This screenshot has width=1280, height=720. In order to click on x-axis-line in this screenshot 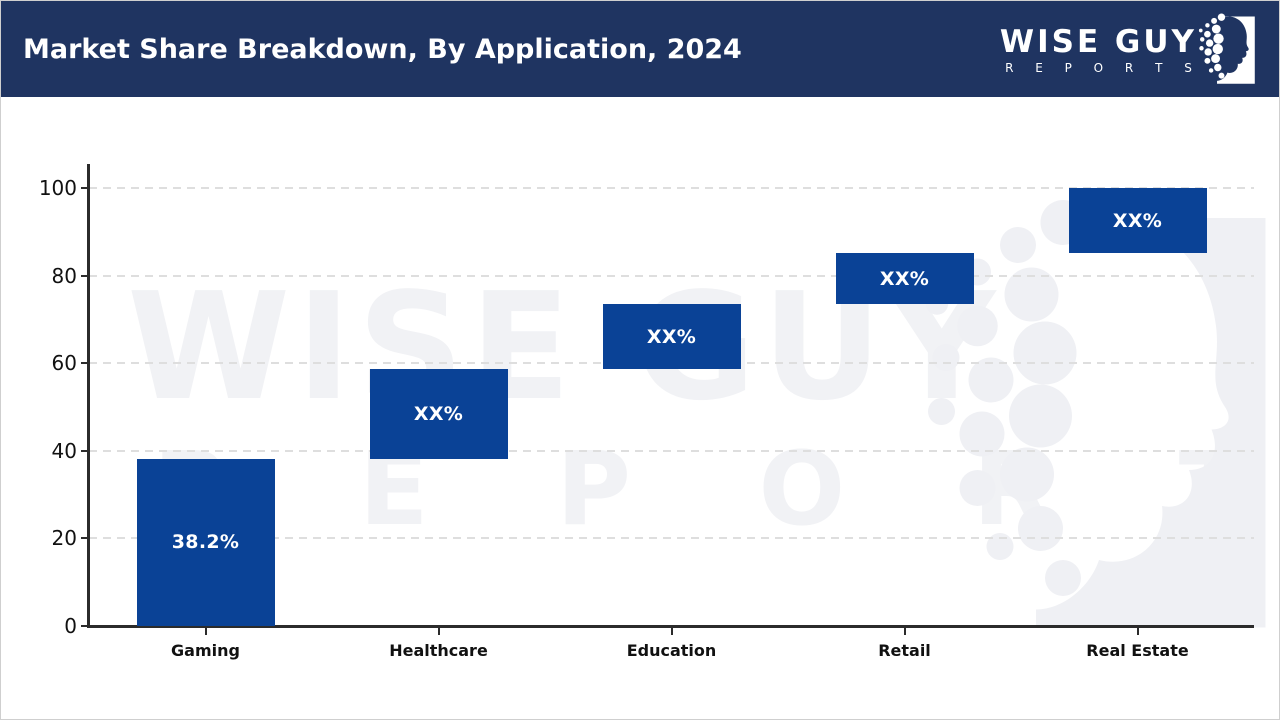, I will do `click(670, 626)`.